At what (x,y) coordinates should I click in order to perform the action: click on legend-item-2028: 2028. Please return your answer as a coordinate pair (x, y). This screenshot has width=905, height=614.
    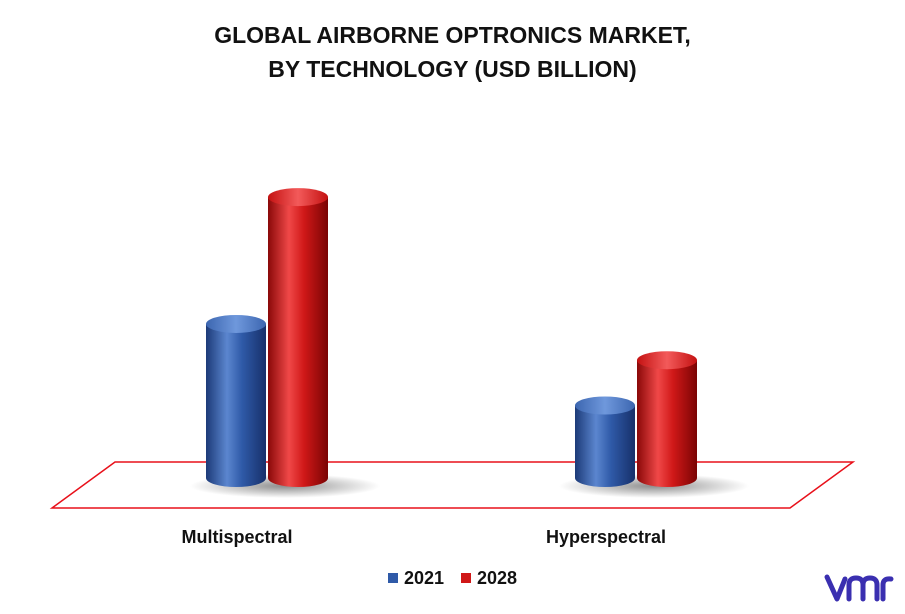
    Looking at the image, I should click on (489, 578).